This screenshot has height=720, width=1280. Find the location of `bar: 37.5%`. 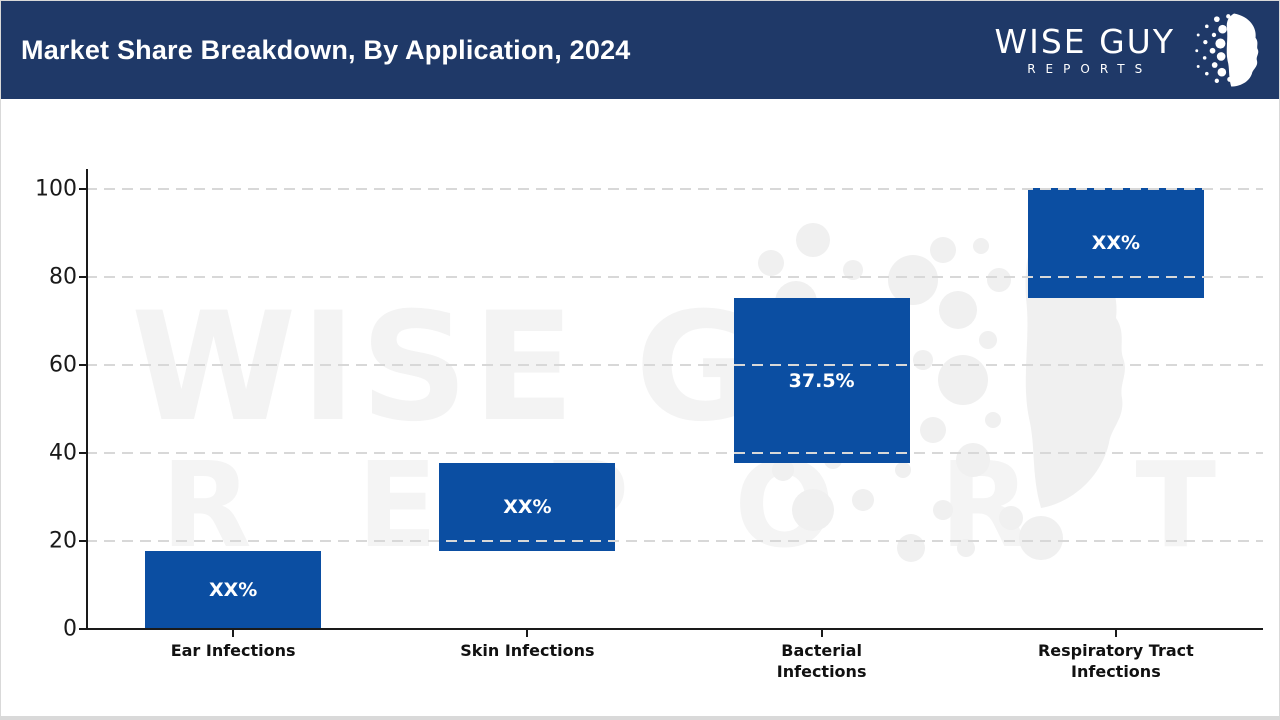

bar: 37.5% is located at coordinates (821, 380).